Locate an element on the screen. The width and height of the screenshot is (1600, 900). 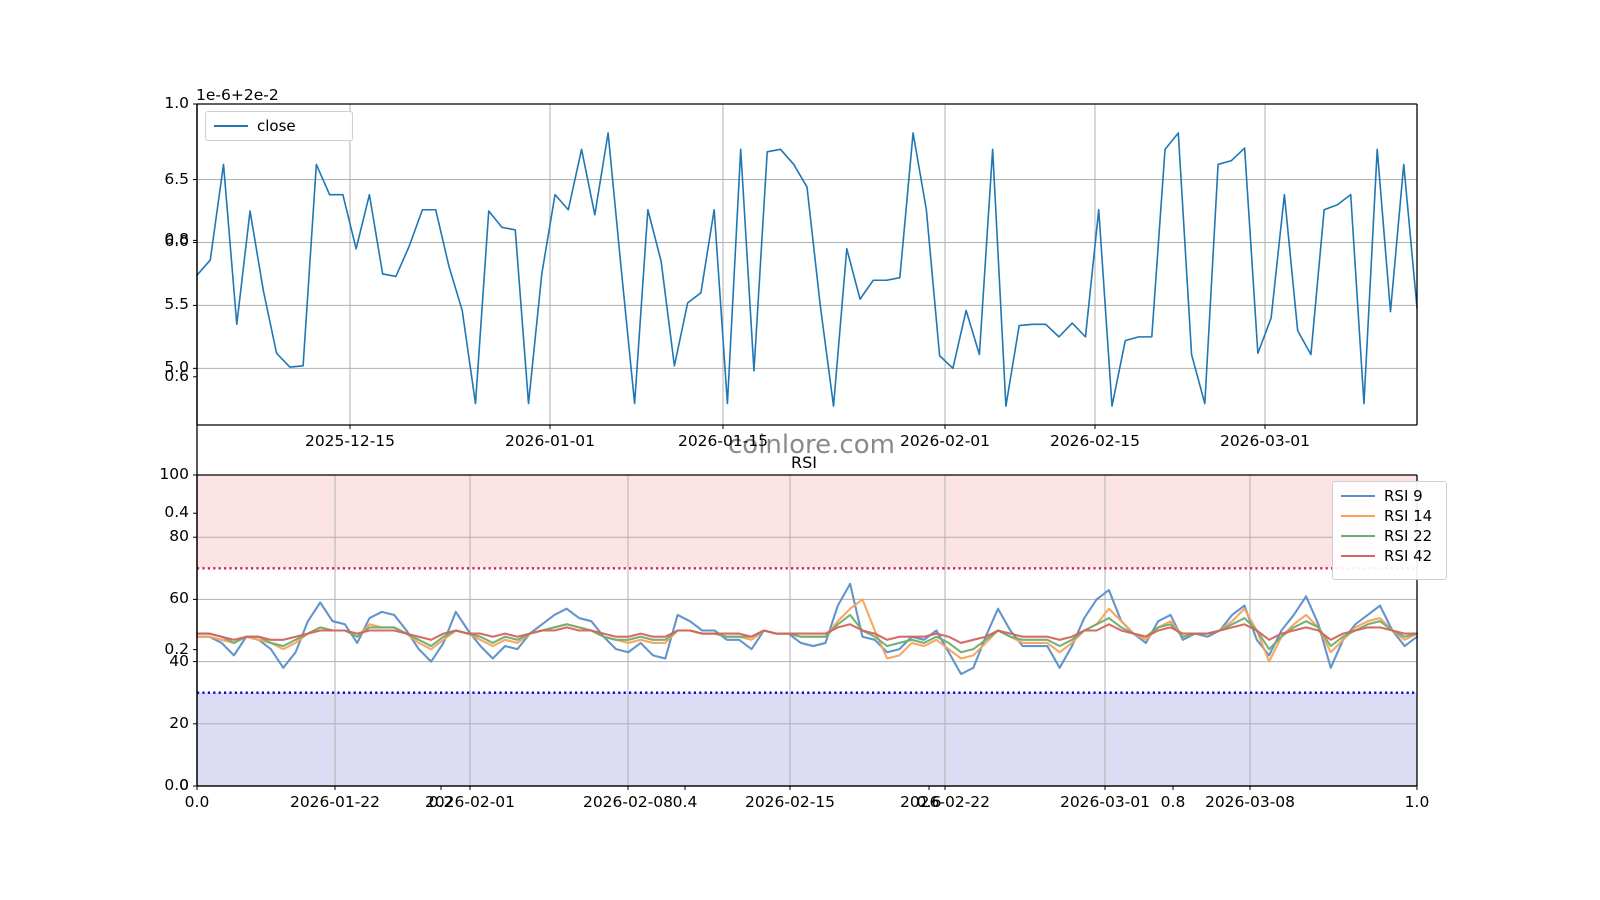
legend-line-rsi22 is located at coordinates (1358, 536).